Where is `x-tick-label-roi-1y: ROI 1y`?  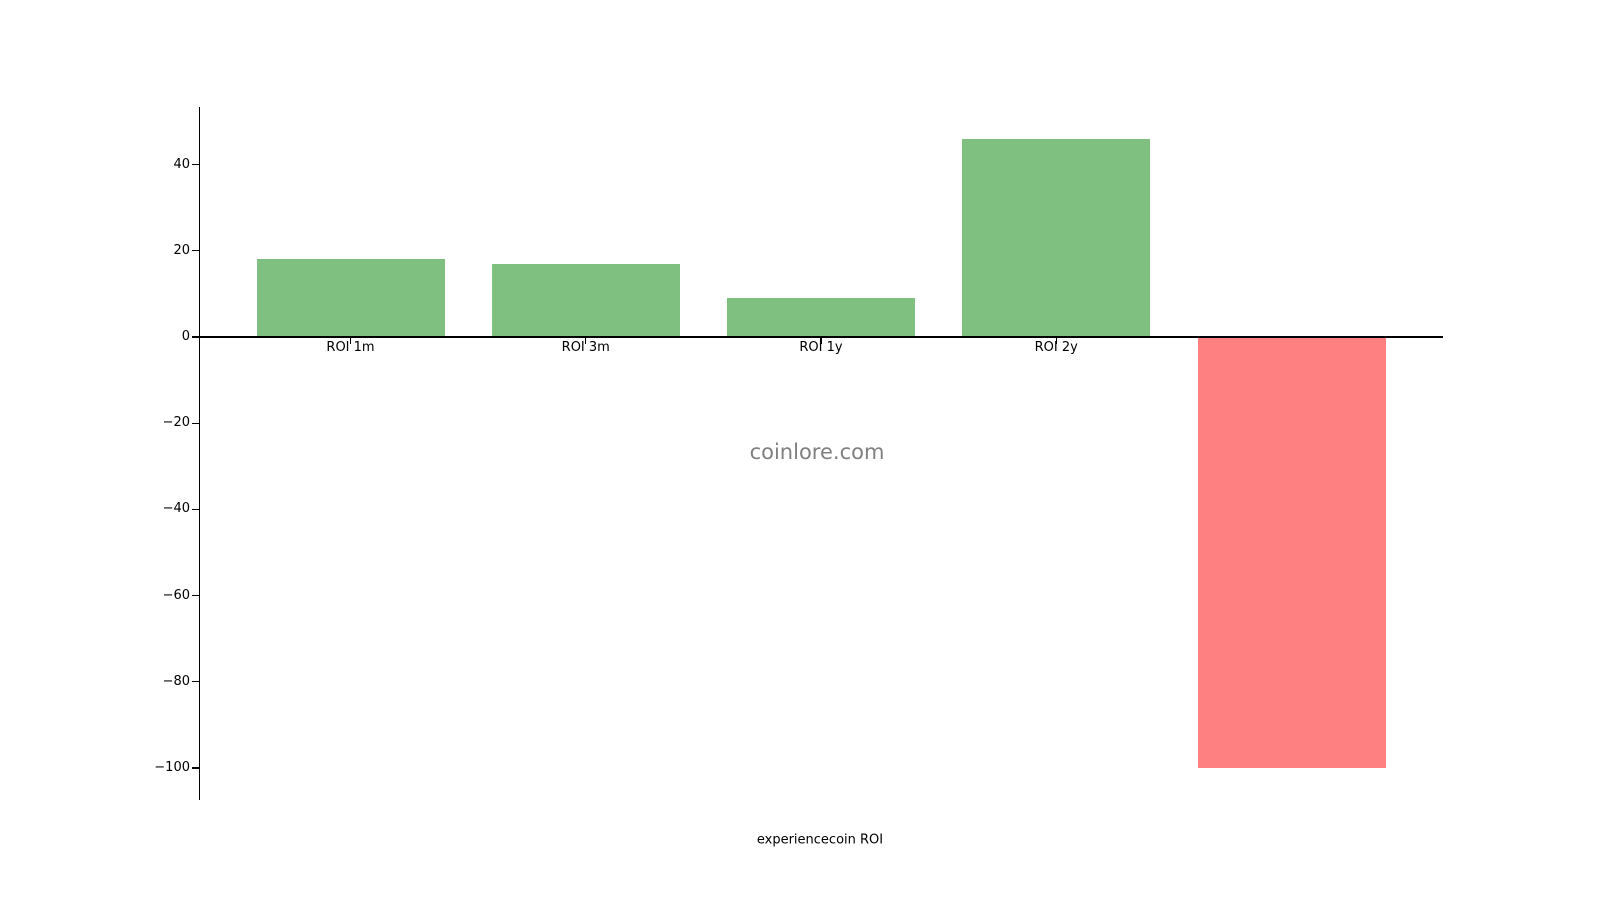 x-tick-label-roi-1y: ROI 1y is located at coordinates (821, 347).